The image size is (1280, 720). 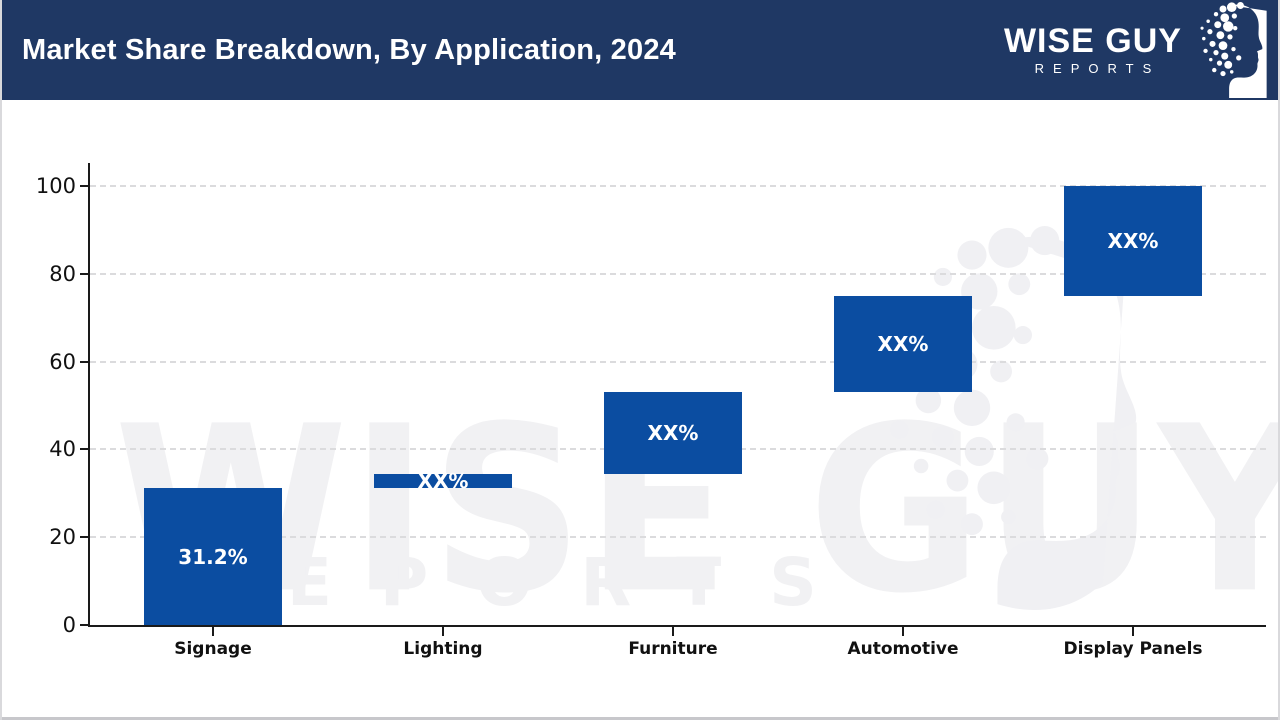 I want to click on y-tick-label: 0, so click(x=69, y=625).